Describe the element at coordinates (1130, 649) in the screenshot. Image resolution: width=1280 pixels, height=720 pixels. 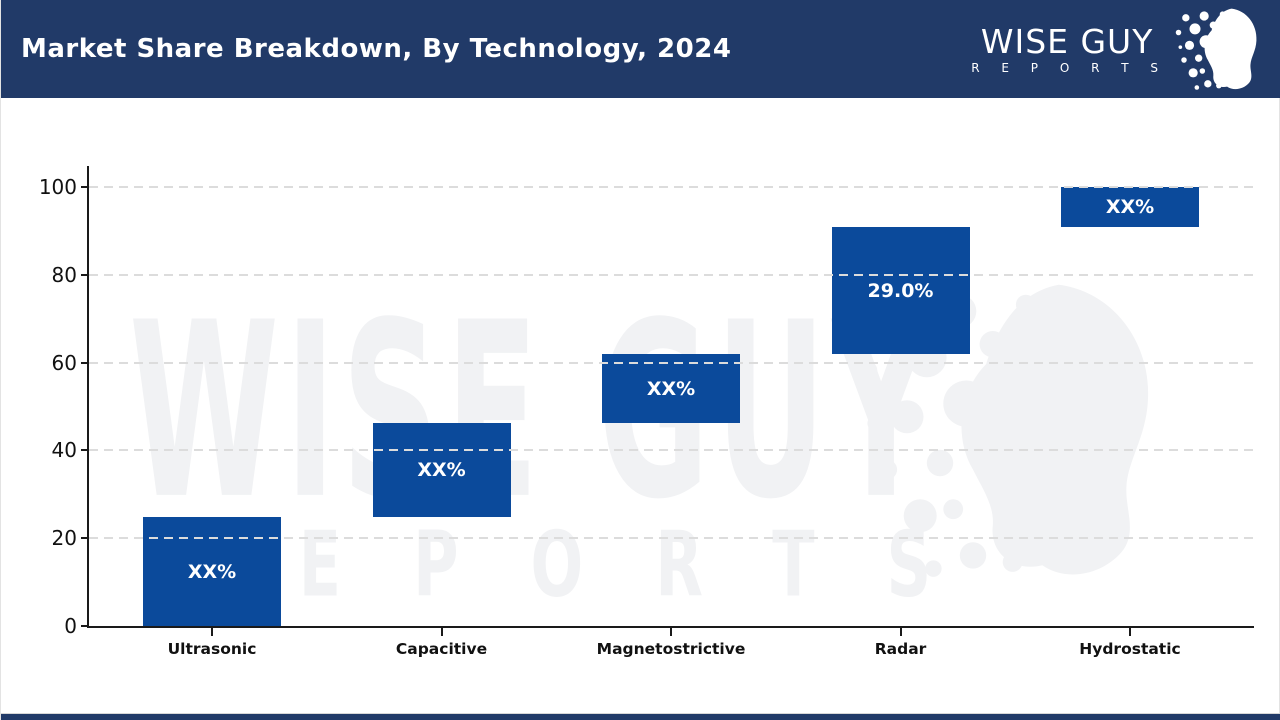
I see `x-axis-category-label: Hydrostatic` at that location.